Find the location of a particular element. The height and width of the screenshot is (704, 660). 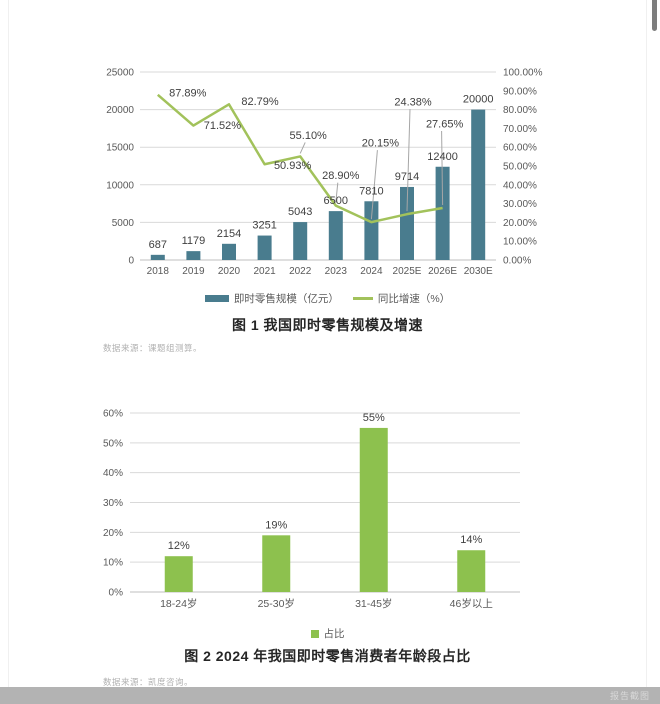

growth-line is located at coordinates (299, 158).